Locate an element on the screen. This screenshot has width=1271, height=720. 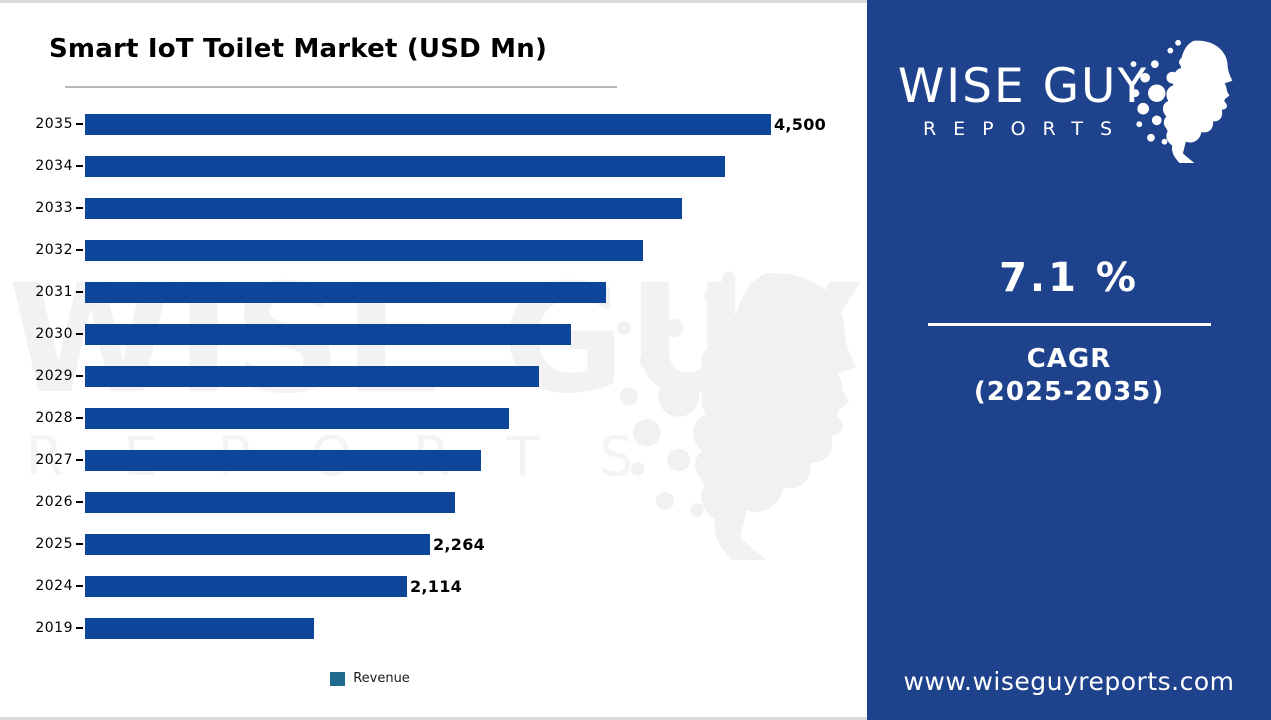
cagr-range: (2025-2035) is located at coordinates (1069, 392).